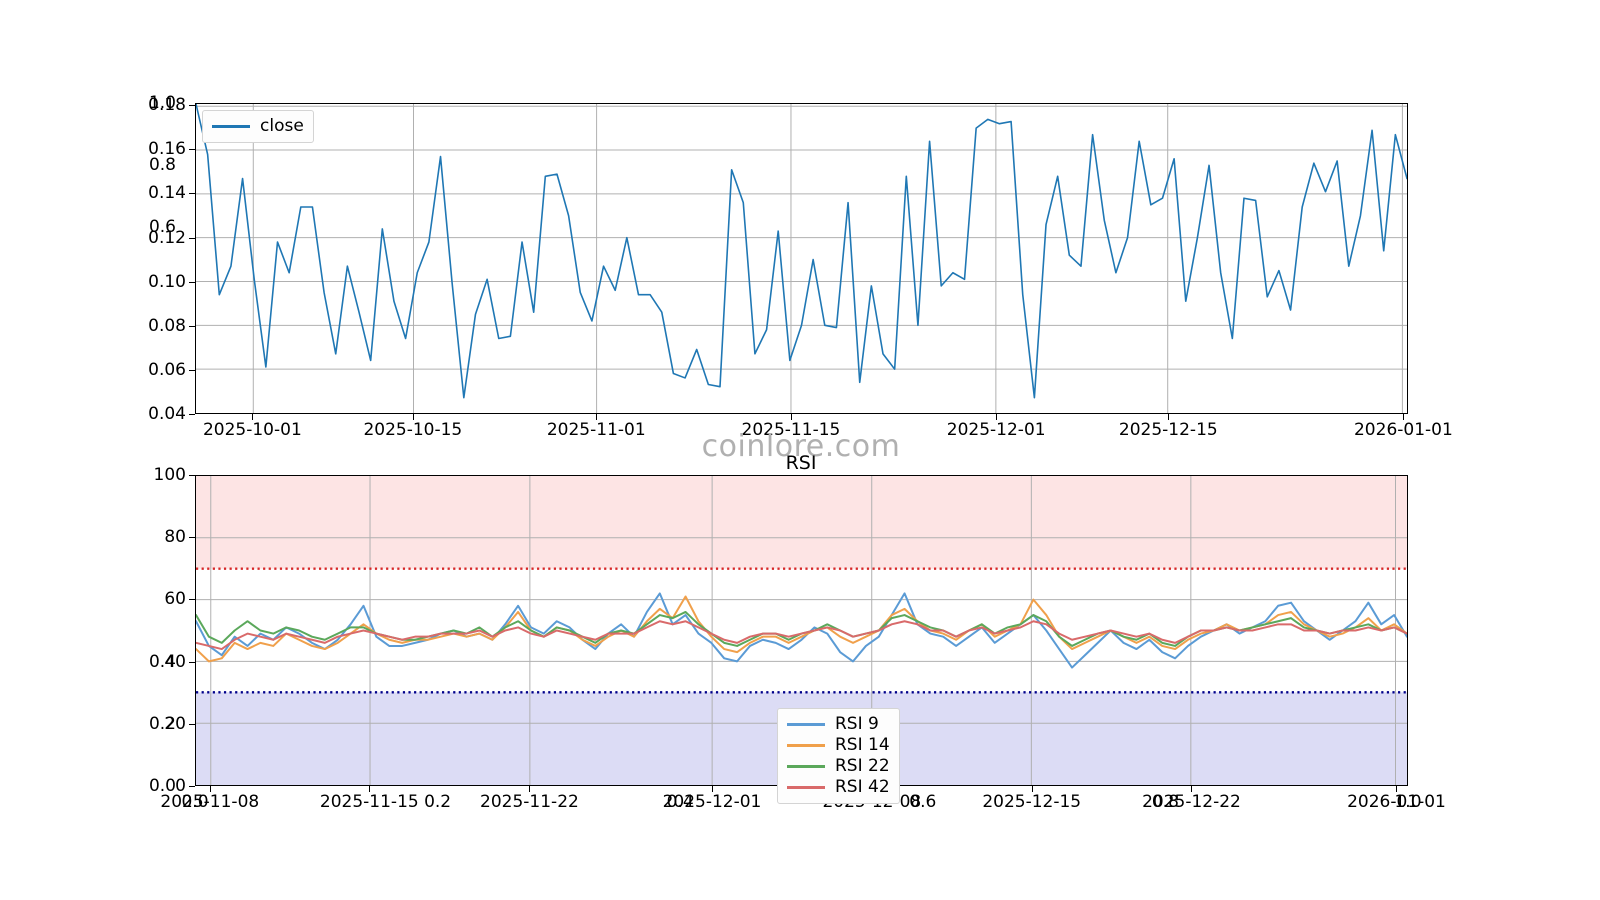 The height and width of the screenshot is (900, 1600). I want to click on price-y-tick-1: 0.06, so click(167, 369).